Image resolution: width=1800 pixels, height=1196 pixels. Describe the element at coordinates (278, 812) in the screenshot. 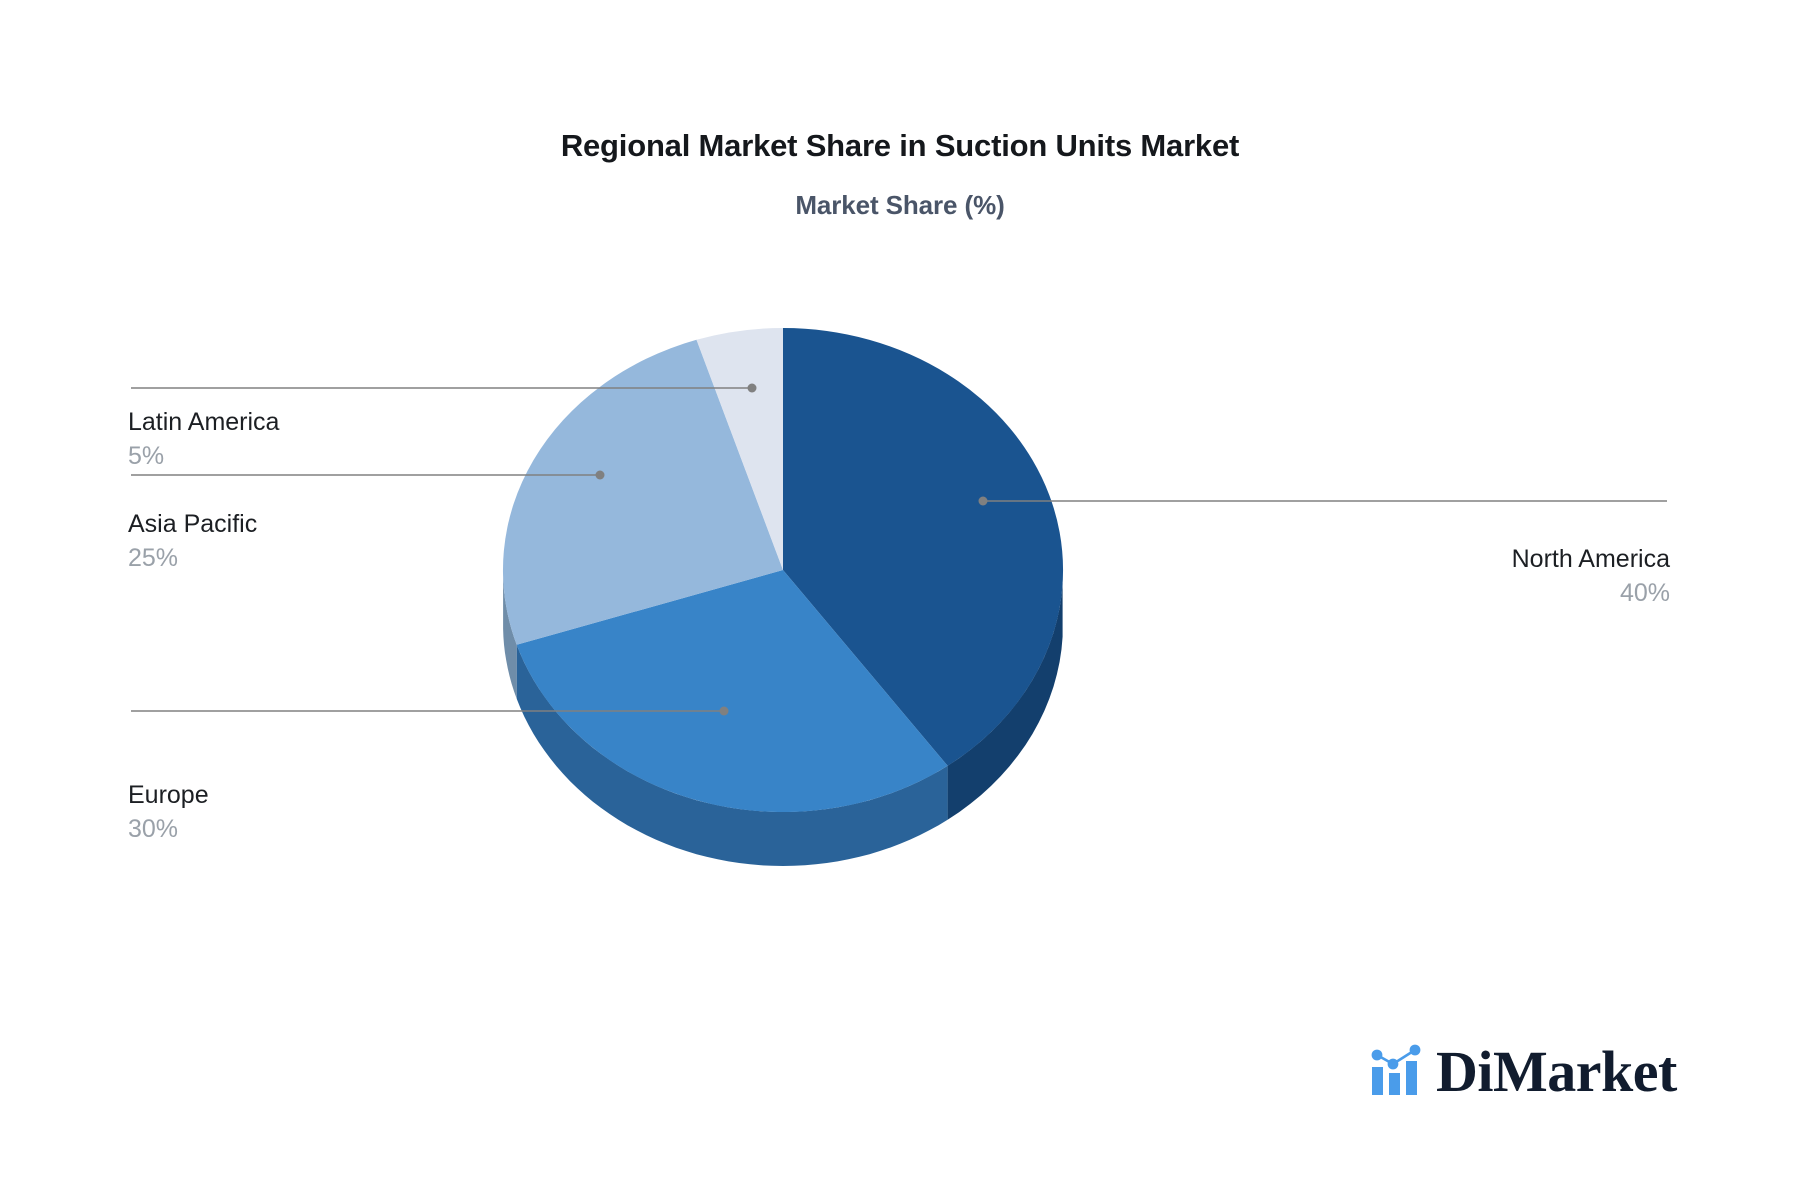

I see `callout-europe: Europe 30%` at that location.